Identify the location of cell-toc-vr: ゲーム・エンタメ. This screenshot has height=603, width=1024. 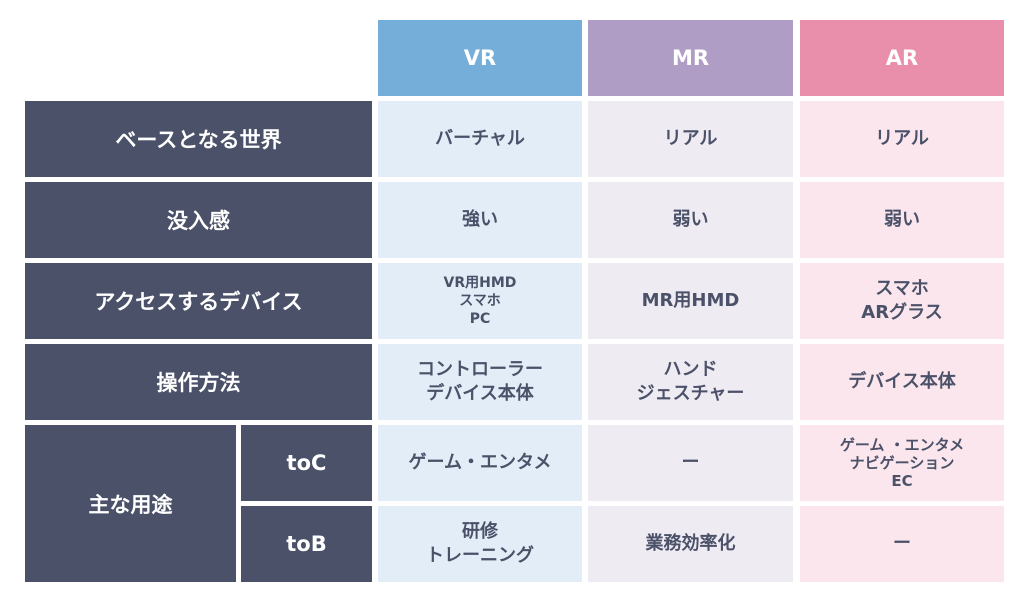
(480, 463).